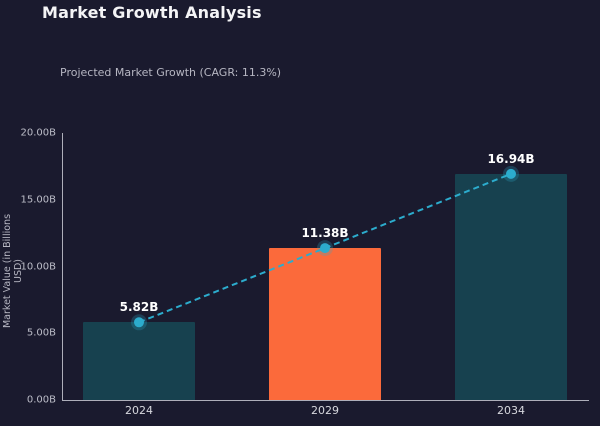  Describe the element at coordinates (152, 12) in the screenshot. I see `chart-title: Market Growth Analysis` at that location.